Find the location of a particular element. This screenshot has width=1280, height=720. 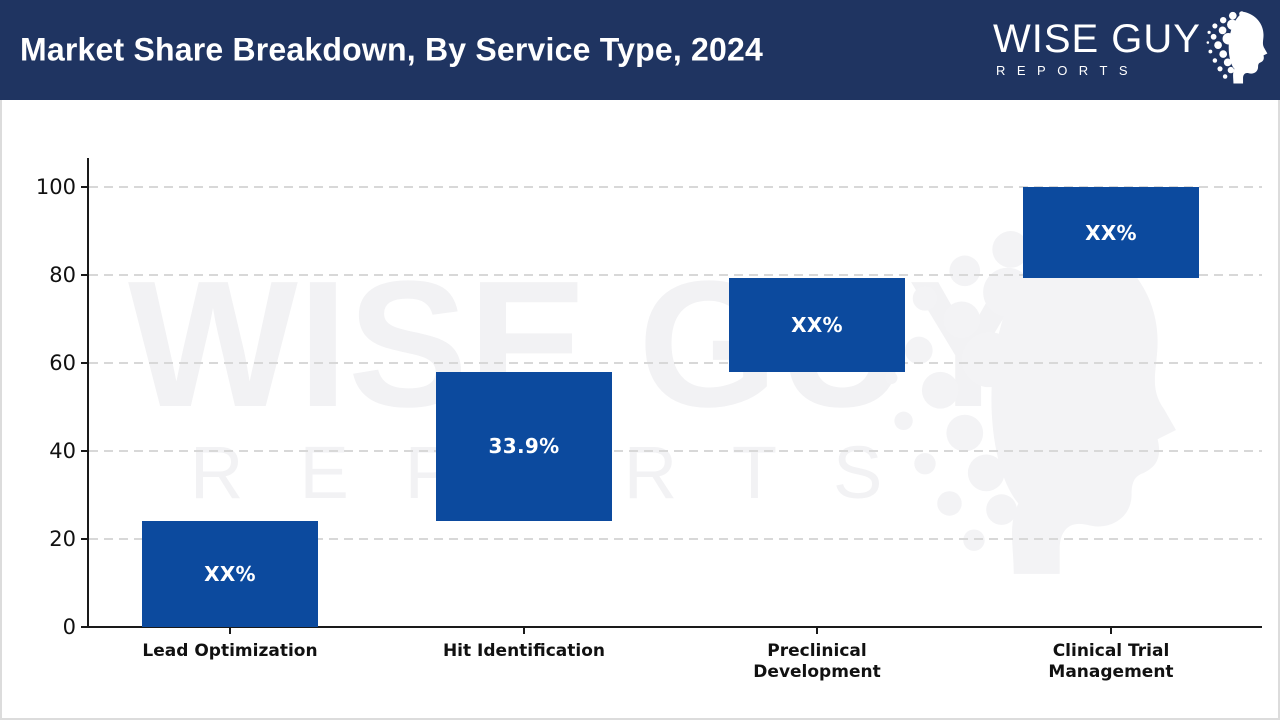

x-tick-label-line: Preclinical is located at coordinates (817, 651).